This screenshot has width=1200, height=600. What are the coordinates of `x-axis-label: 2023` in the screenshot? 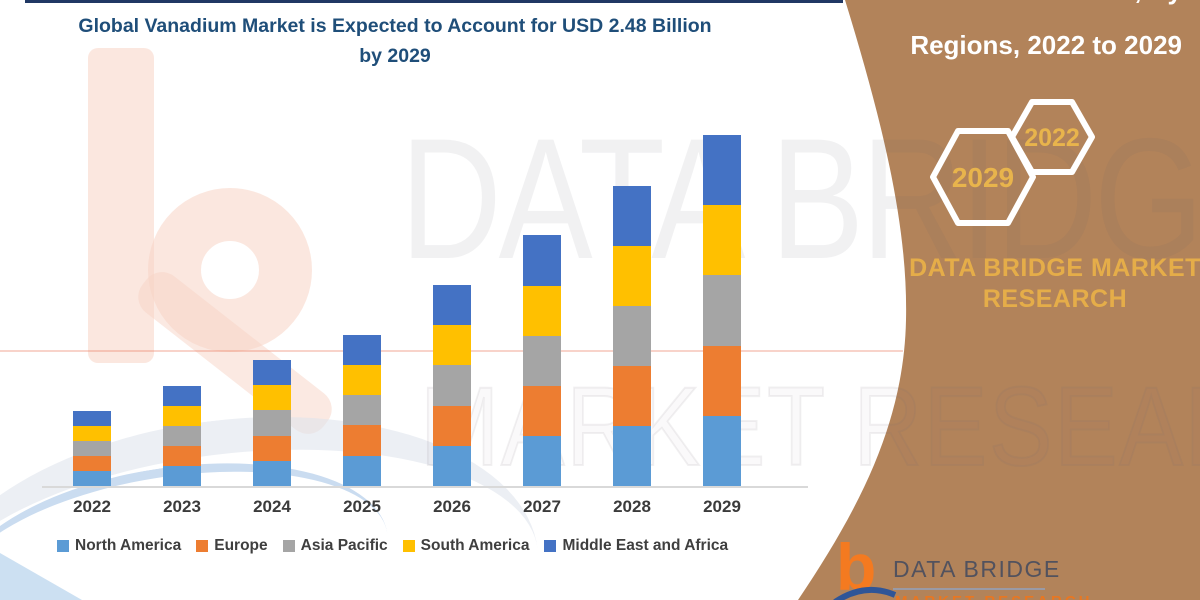 It's located at (182, 506).